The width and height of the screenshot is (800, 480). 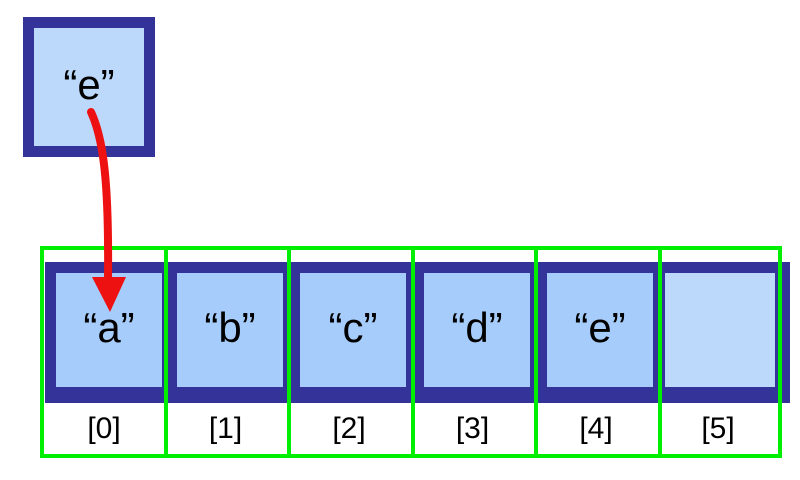 I want to click on slot-value-1: “b”, so click(x=230, y=327).